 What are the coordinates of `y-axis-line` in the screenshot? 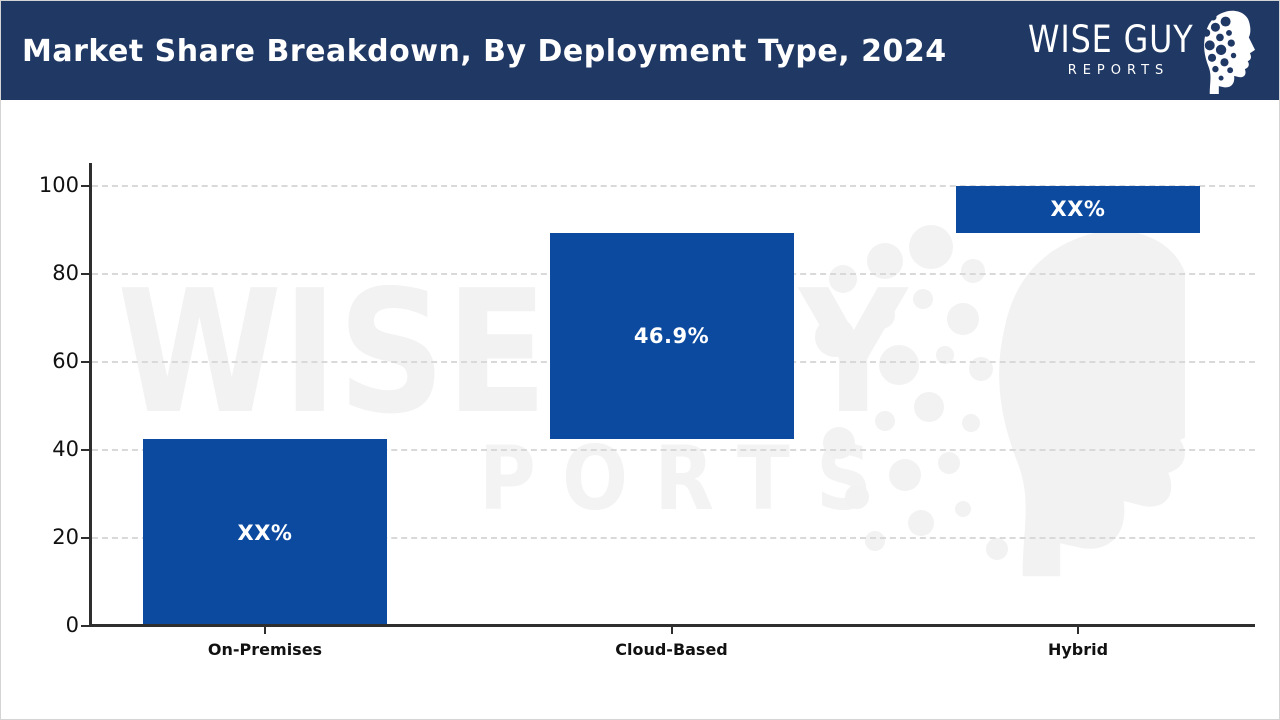 It's located at (90, 395).